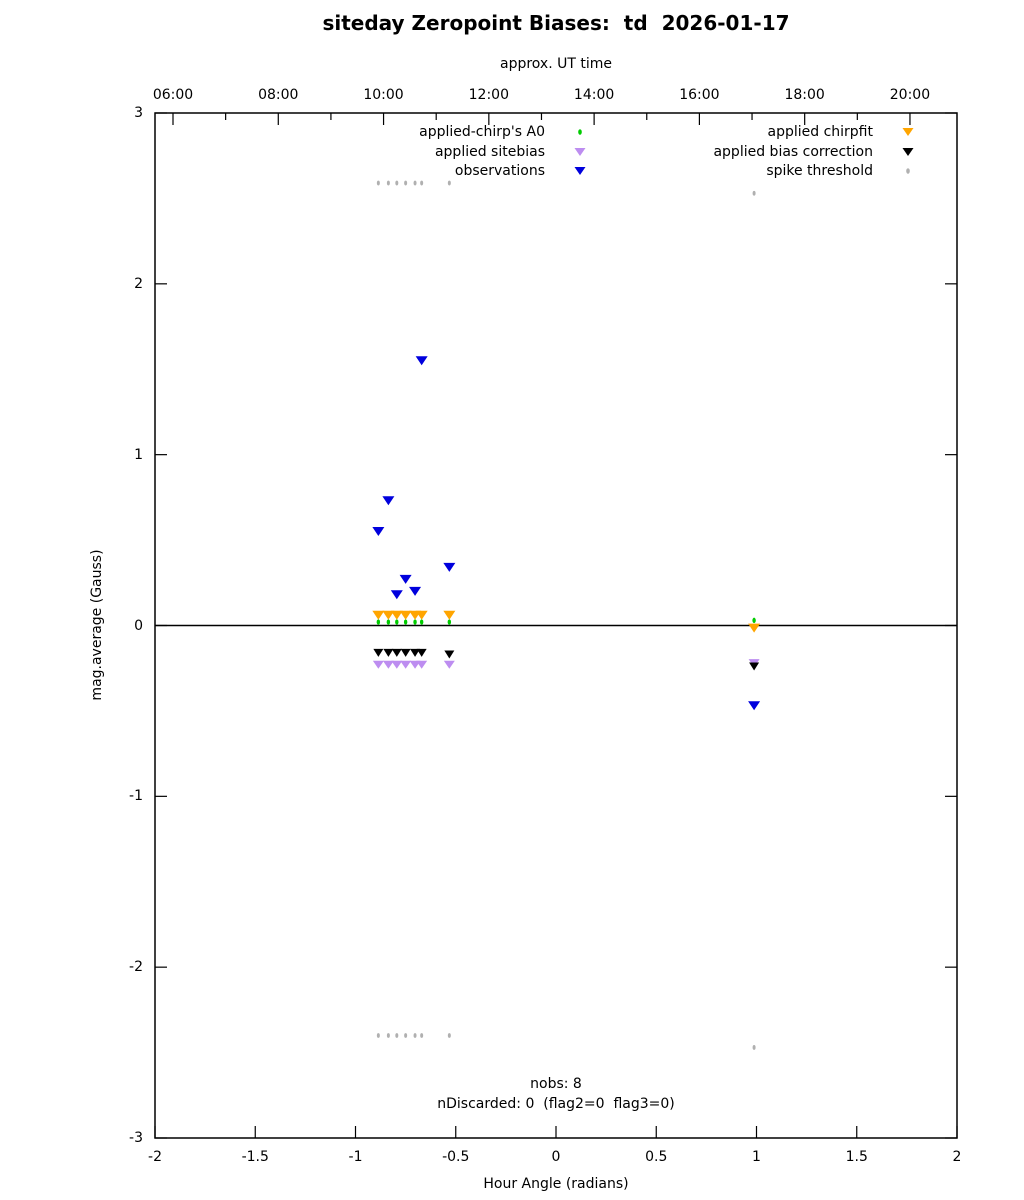 The height and width of the screenshot is (1200, 1024). I want to click on x-tick-label: -2, so click(155, 1157).